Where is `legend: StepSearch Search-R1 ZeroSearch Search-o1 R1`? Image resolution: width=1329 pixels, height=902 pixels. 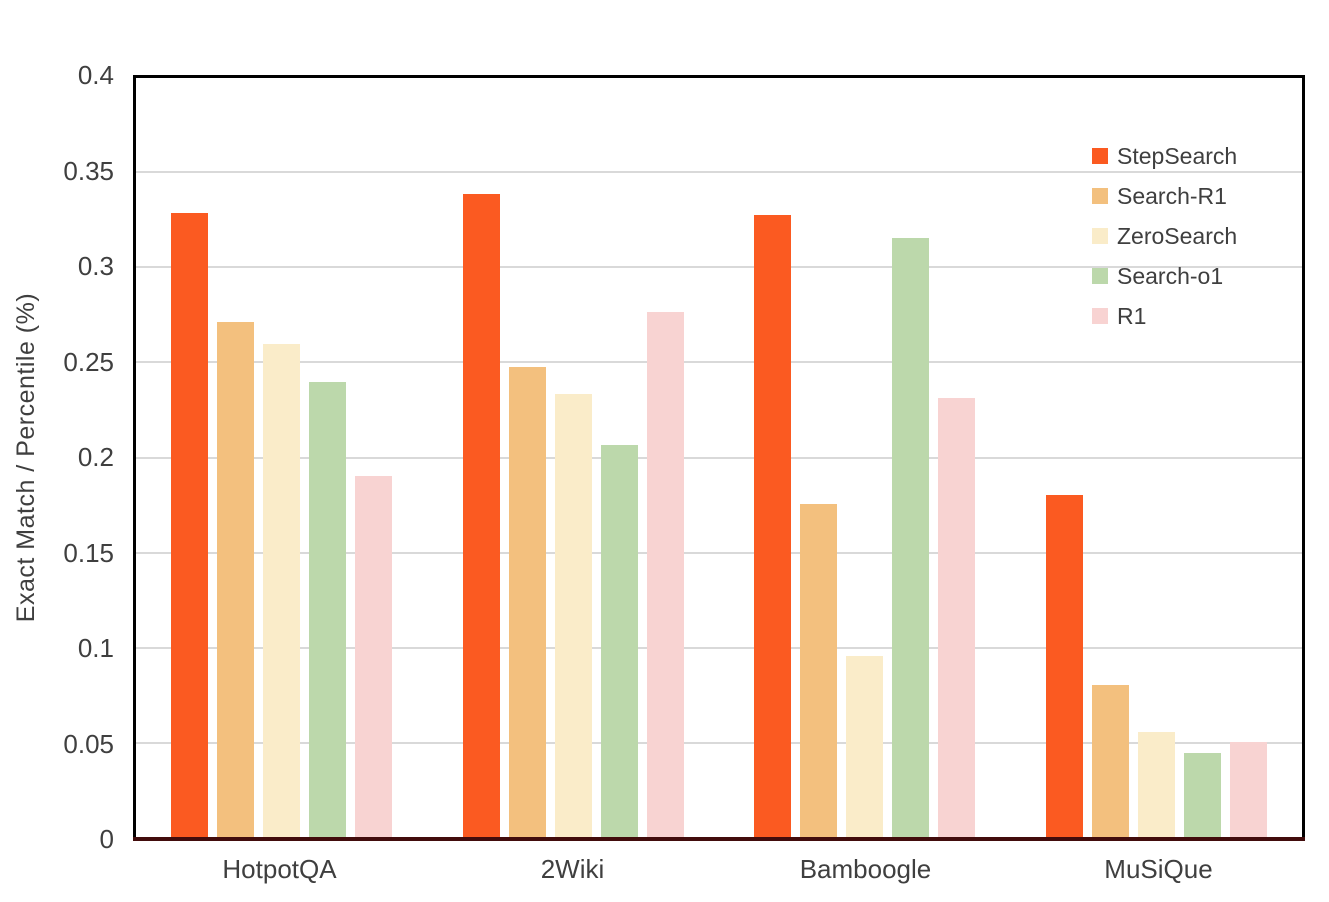 legend: StepSearch Search-R1 ZeroSearch Search-o1 R1 is located at coordinates (1165, 243).